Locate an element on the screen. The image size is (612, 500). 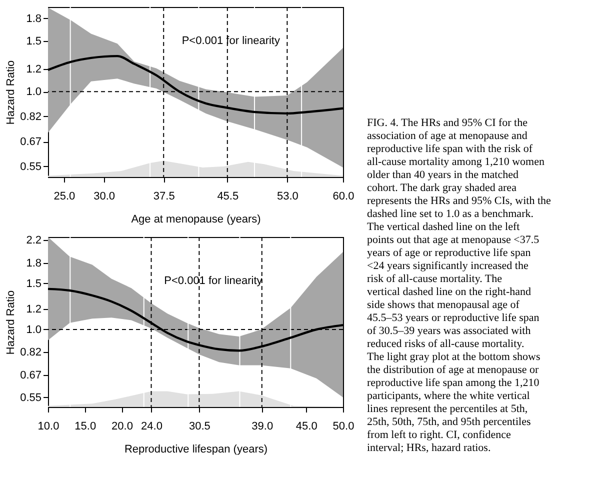
x-tick-label: 45.5 is located at coordinates (228, 196).